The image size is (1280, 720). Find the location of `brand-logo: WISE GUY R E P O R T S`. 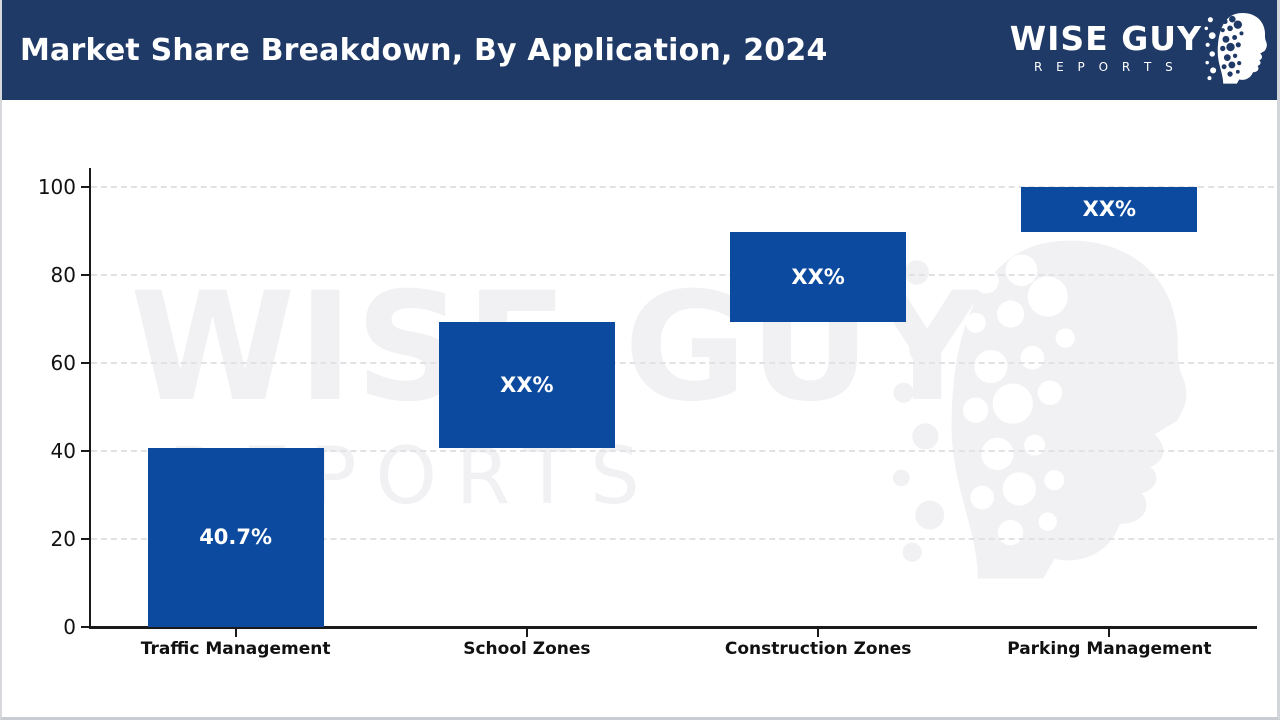

brand-logo: WISE GUY R E P O R T S is located at coordinates (1139, 48).